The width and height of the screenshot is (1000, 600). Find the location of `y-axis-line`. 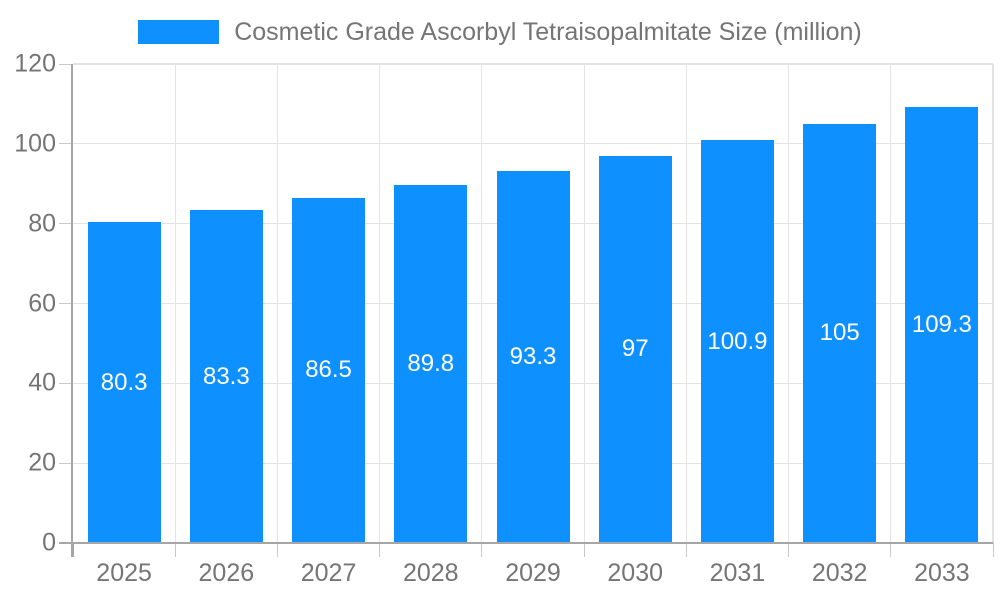

y-axis-line is located at coordinates (72, 310).